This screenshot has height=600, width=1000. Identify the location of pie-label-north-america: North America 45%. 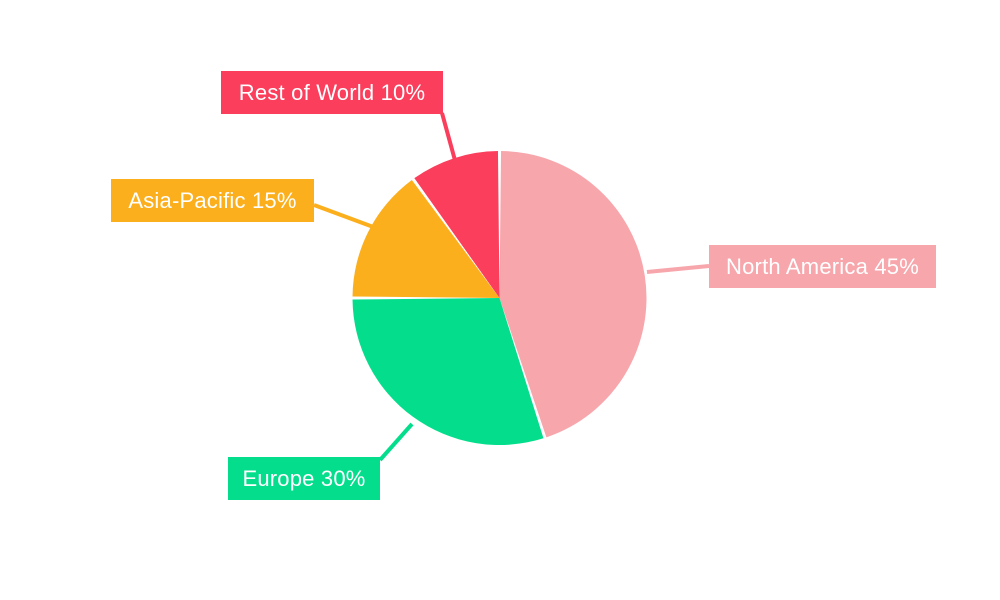
(822, 266).